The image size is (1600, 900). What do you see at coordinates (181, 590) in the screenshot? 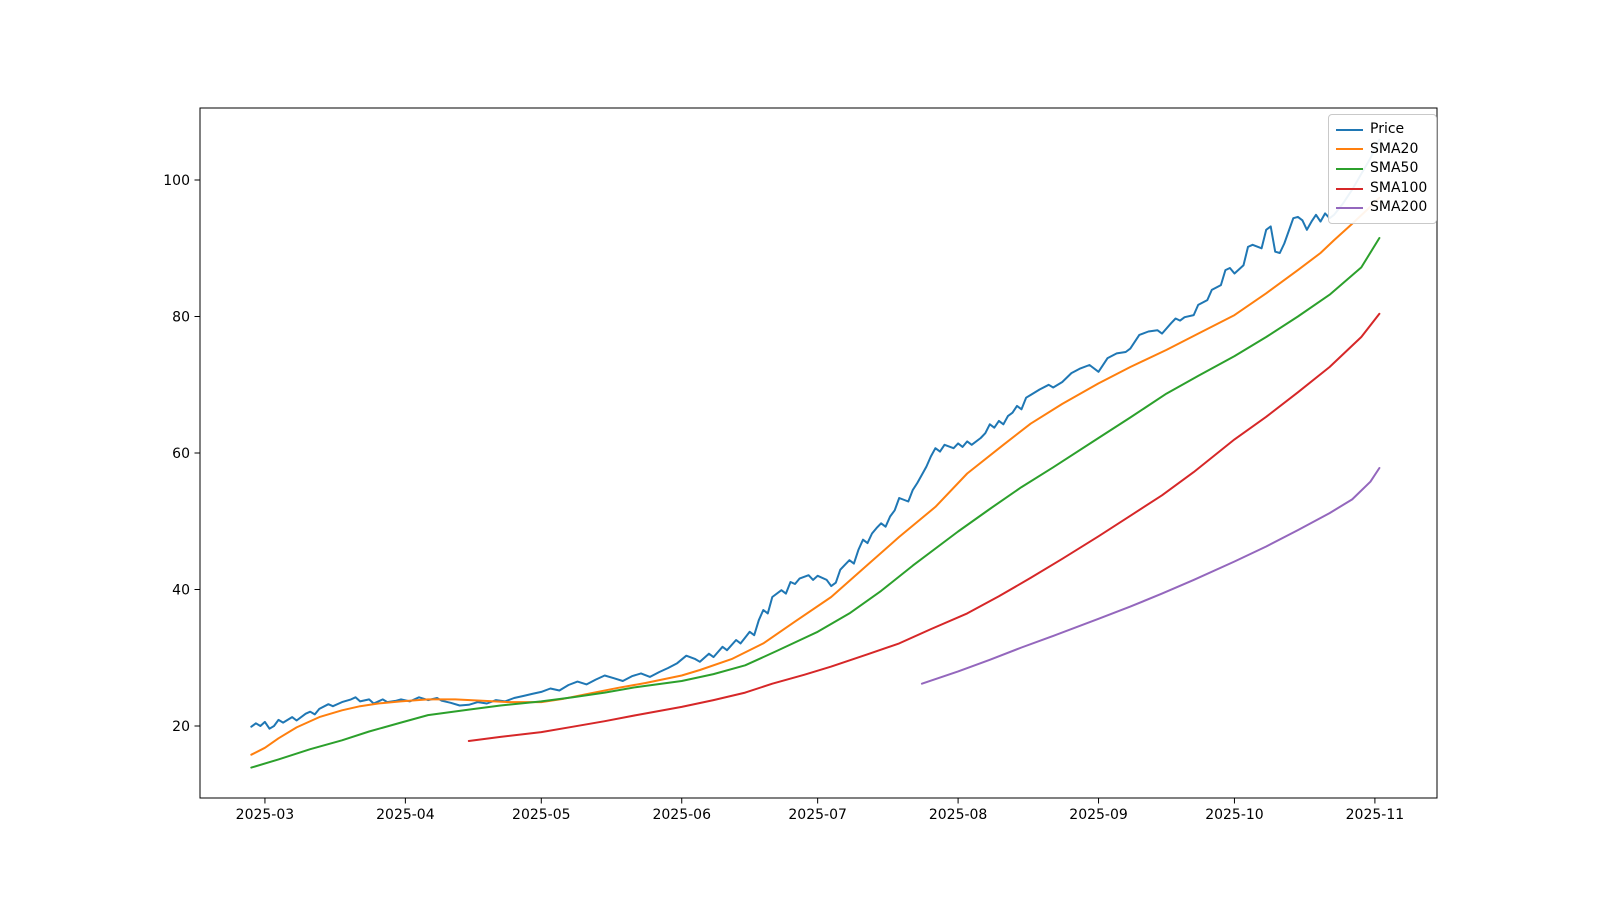
I see `y-tick-label: 40` at bounding box center [181, 590].